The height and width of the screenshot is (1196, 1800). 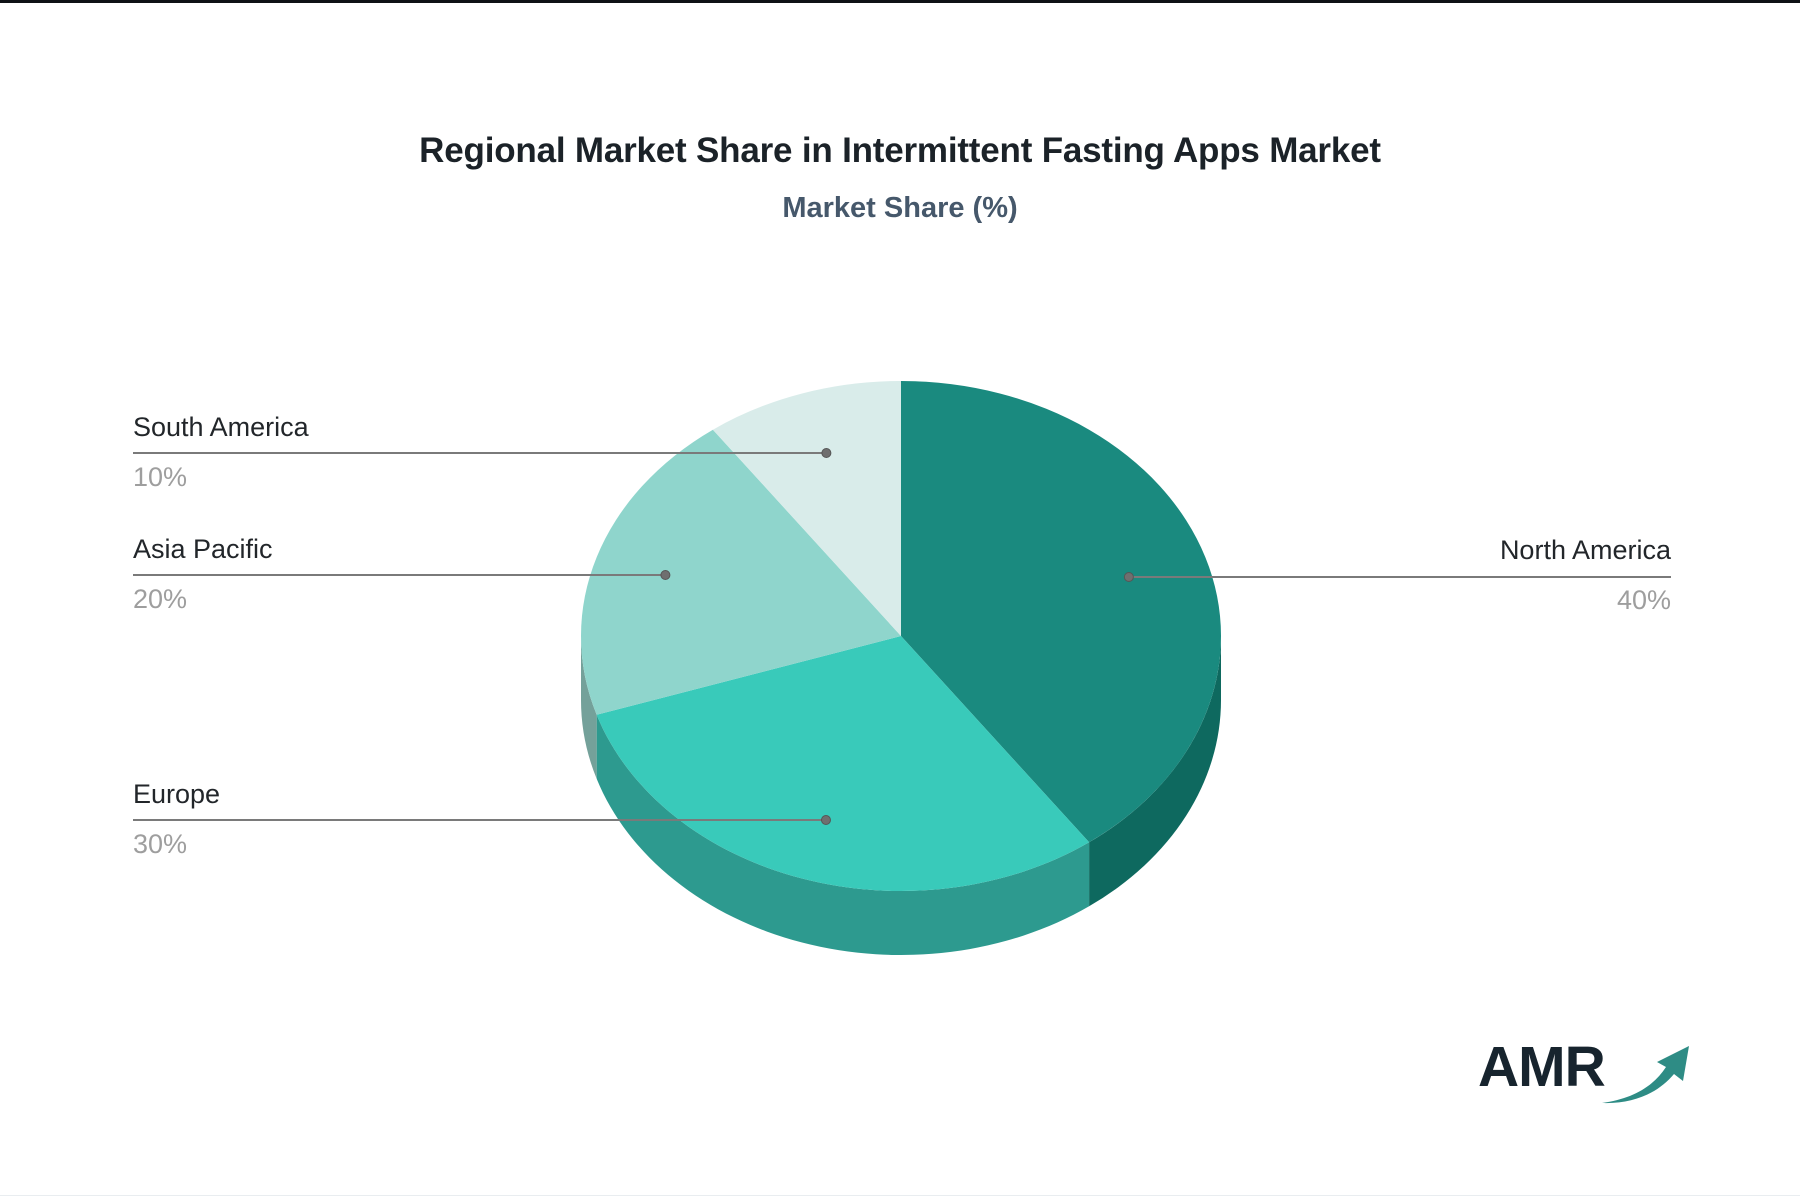 I want to click on pie-slice-side-asia-pacific, so click(x=589, y=707).